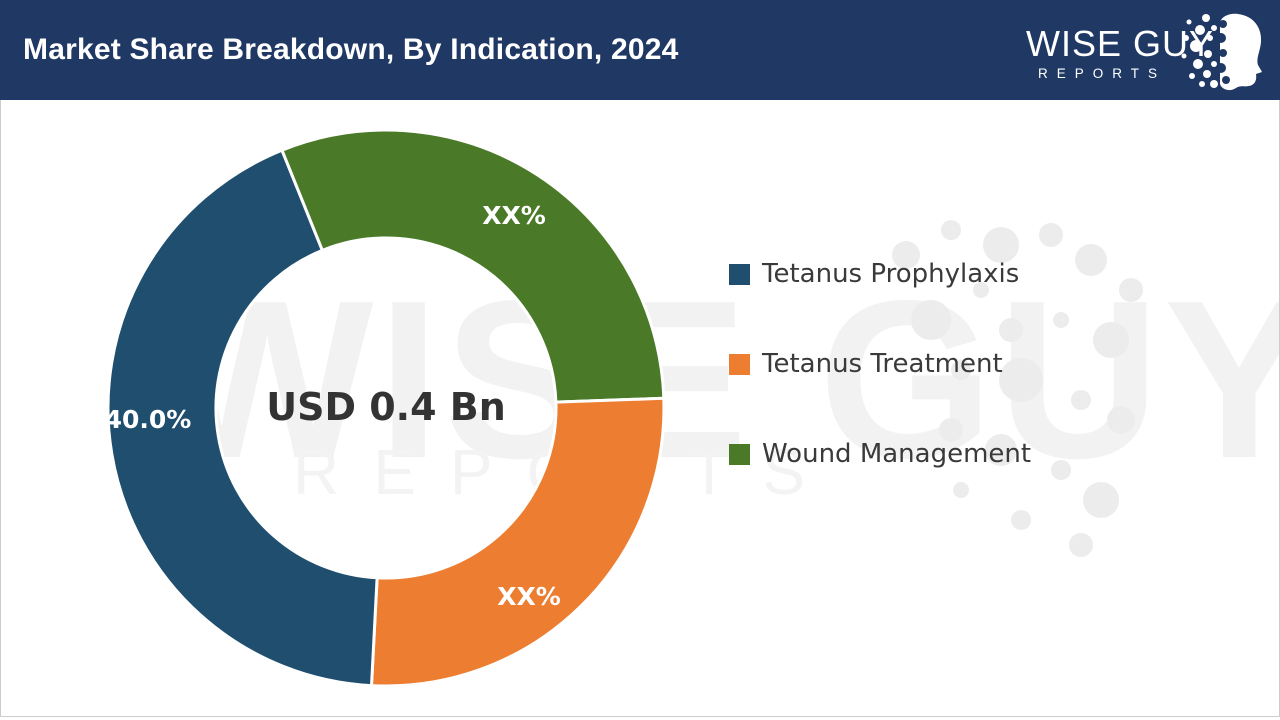 This screenshot has height=720, width=1280. I want to click on legend-swatch-green, so click(739, 454).